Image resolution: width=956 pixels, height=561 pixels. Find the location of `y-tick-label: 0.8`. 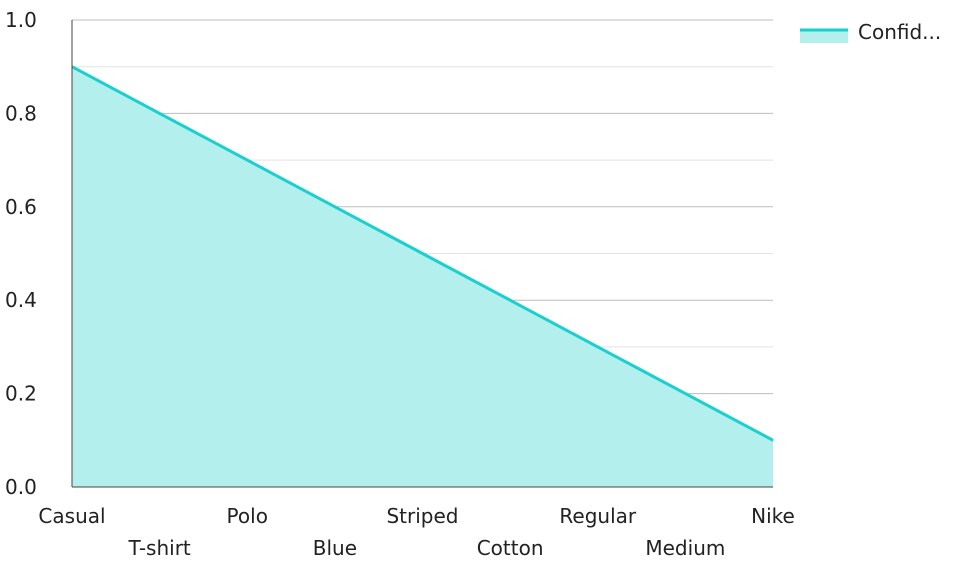

y-tick-label: 0.8 is located at coordinates (21, 113).